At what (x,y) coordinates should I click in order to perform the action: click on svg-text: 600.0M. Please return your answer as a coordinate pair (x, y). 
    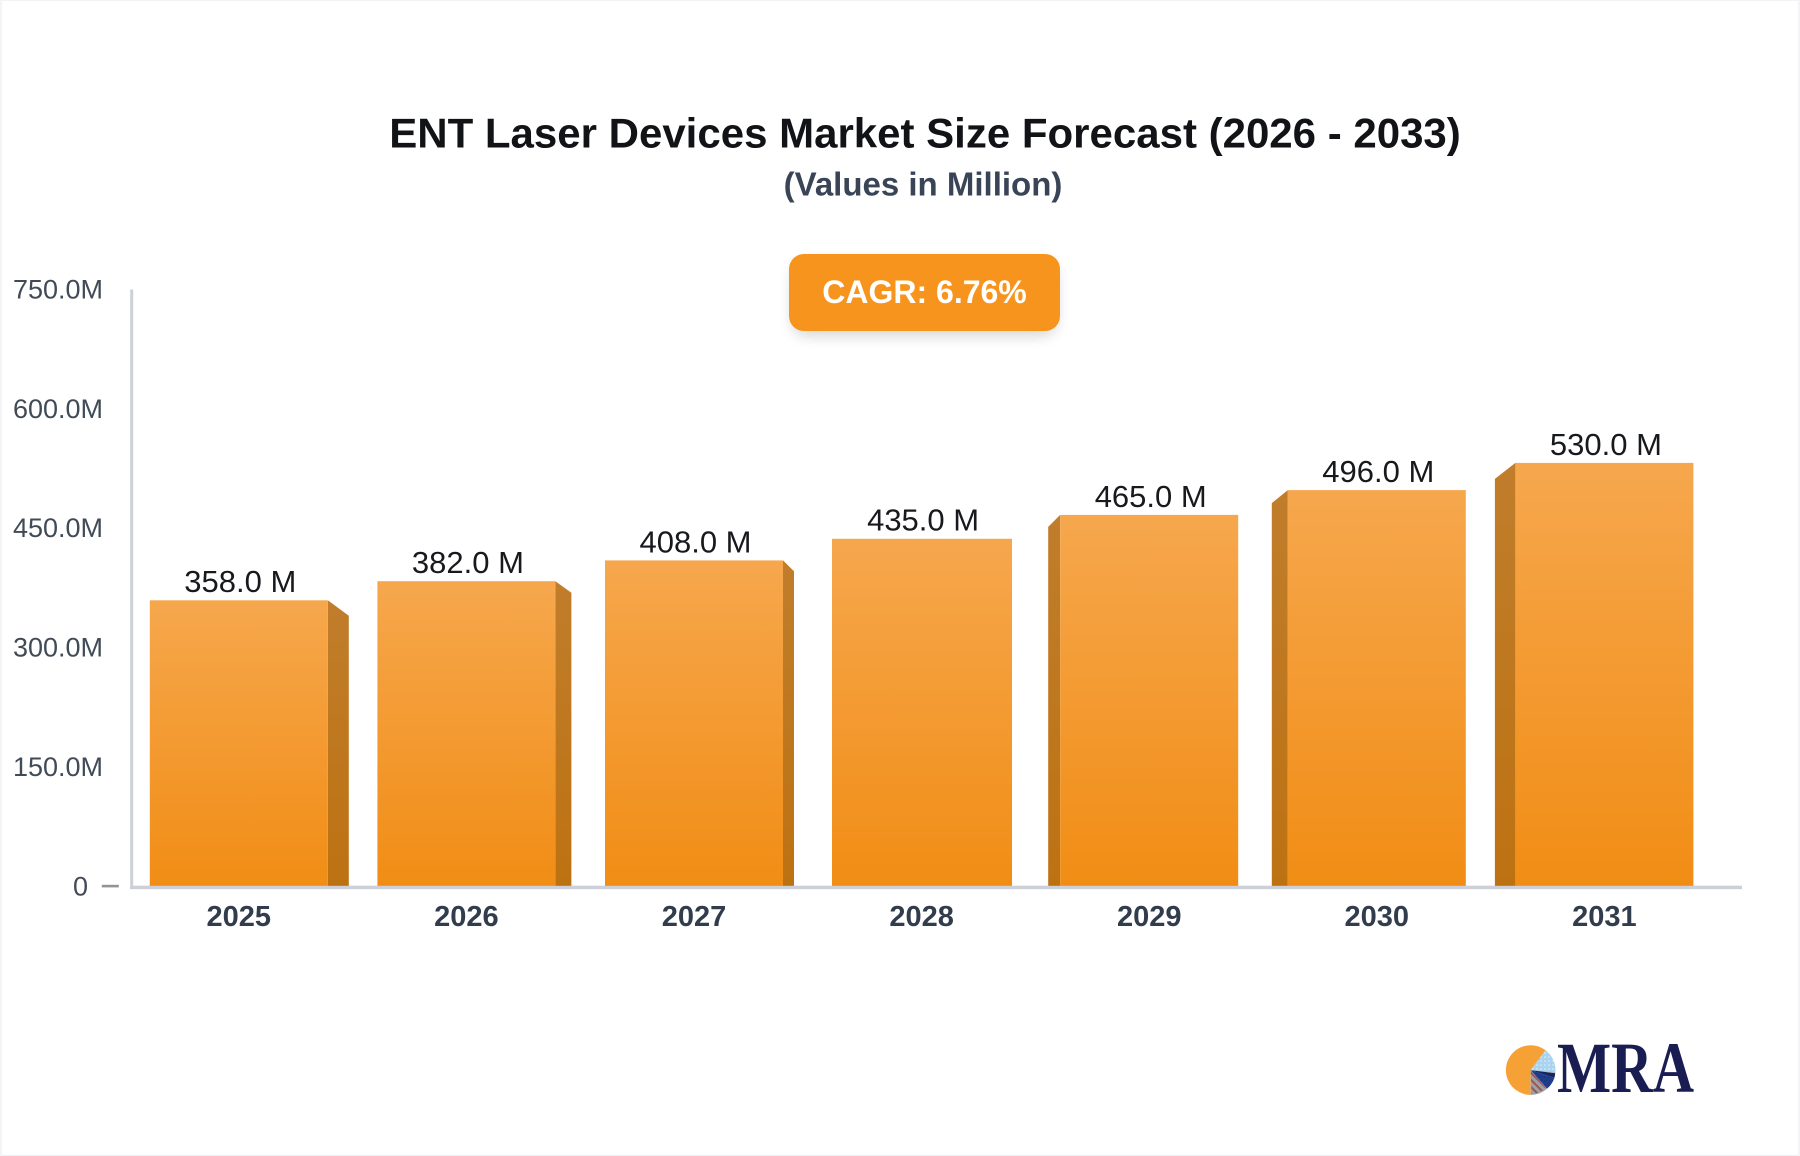
    Looking at the image, I should click on (58, 409).